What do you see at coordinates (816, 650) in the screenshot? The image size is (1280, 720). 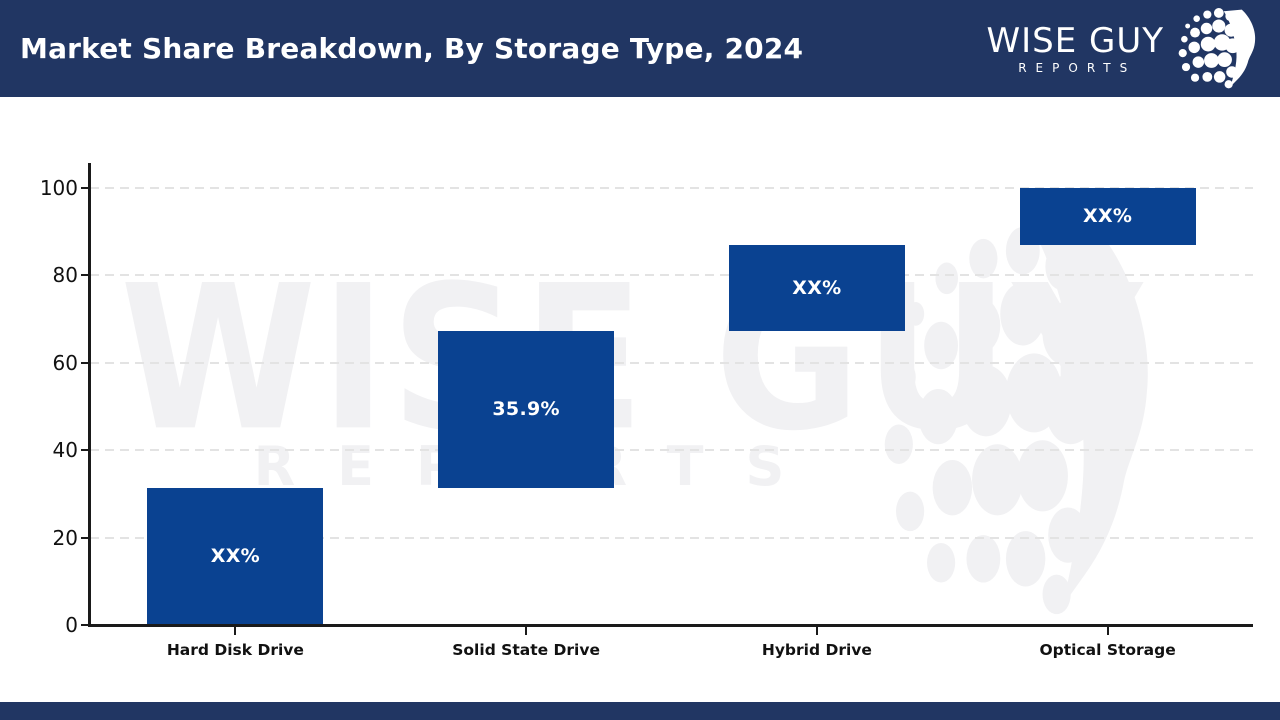 I see `x-tick-label: Hybrid Drive` at bounding box center [816, 650].